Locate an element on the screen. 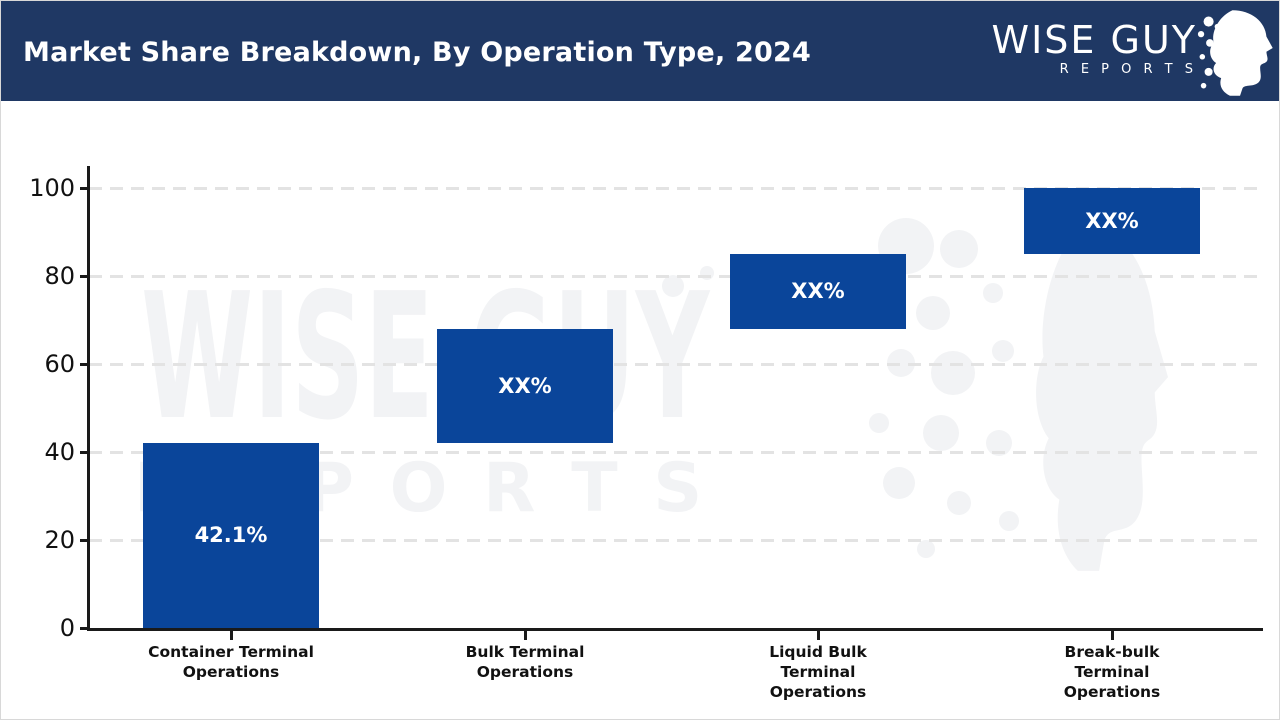 This screenshot has height=720, width=1280. bar-segment: 42.1% is located at coordinates (231, 535).